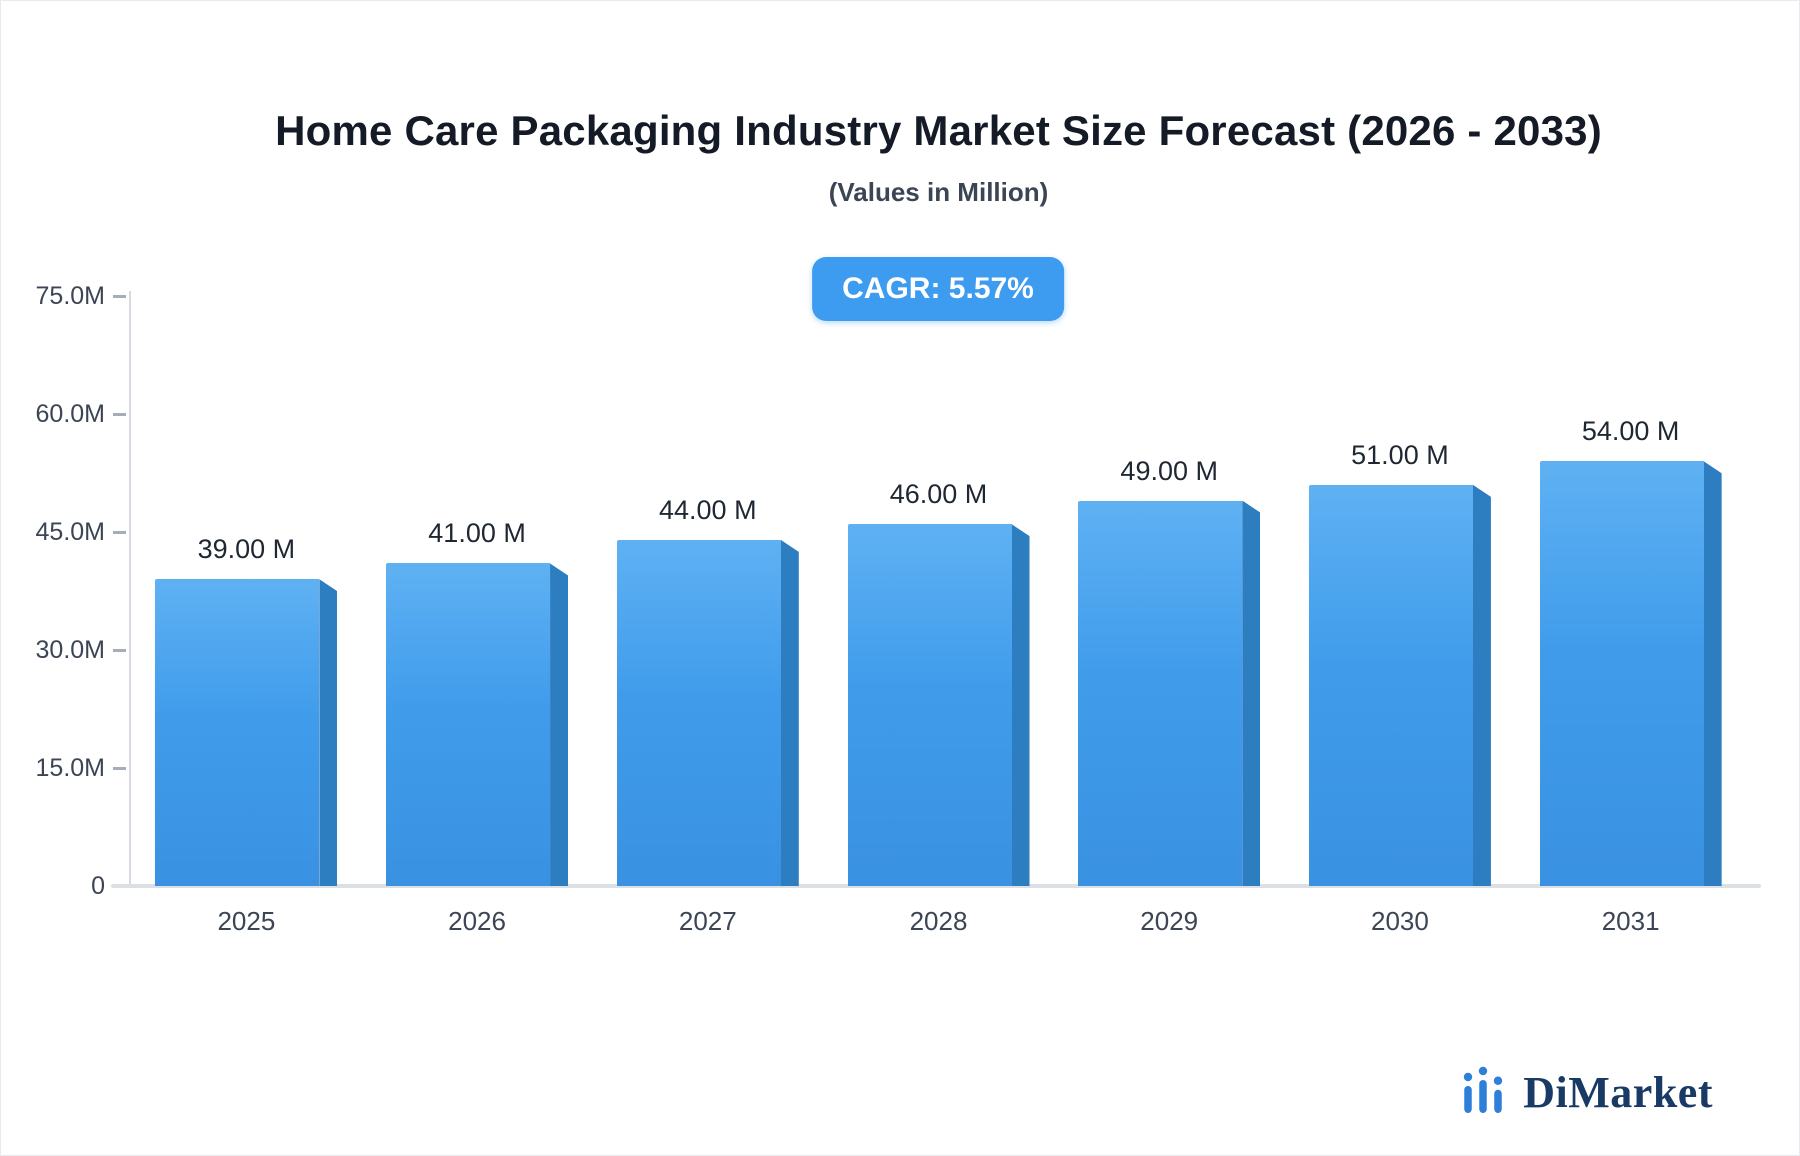 The image size is (1800, 1156). I want to click on x-axis-label: 2030, so click(1400, 921).